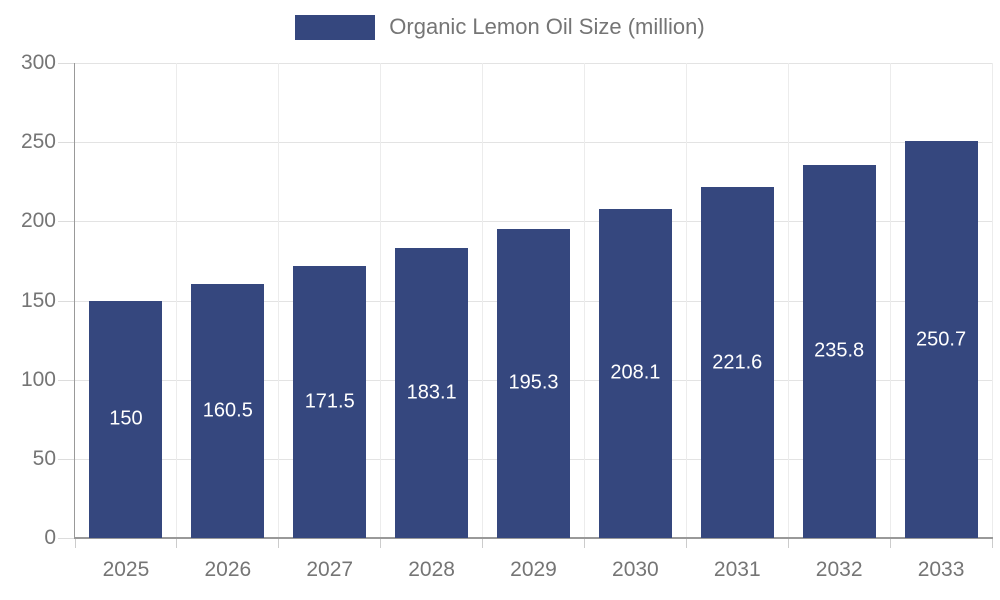 The height and width of the screenshot is (600, 1000). I want to click on y-axis-label: 300, so click(38, 62).